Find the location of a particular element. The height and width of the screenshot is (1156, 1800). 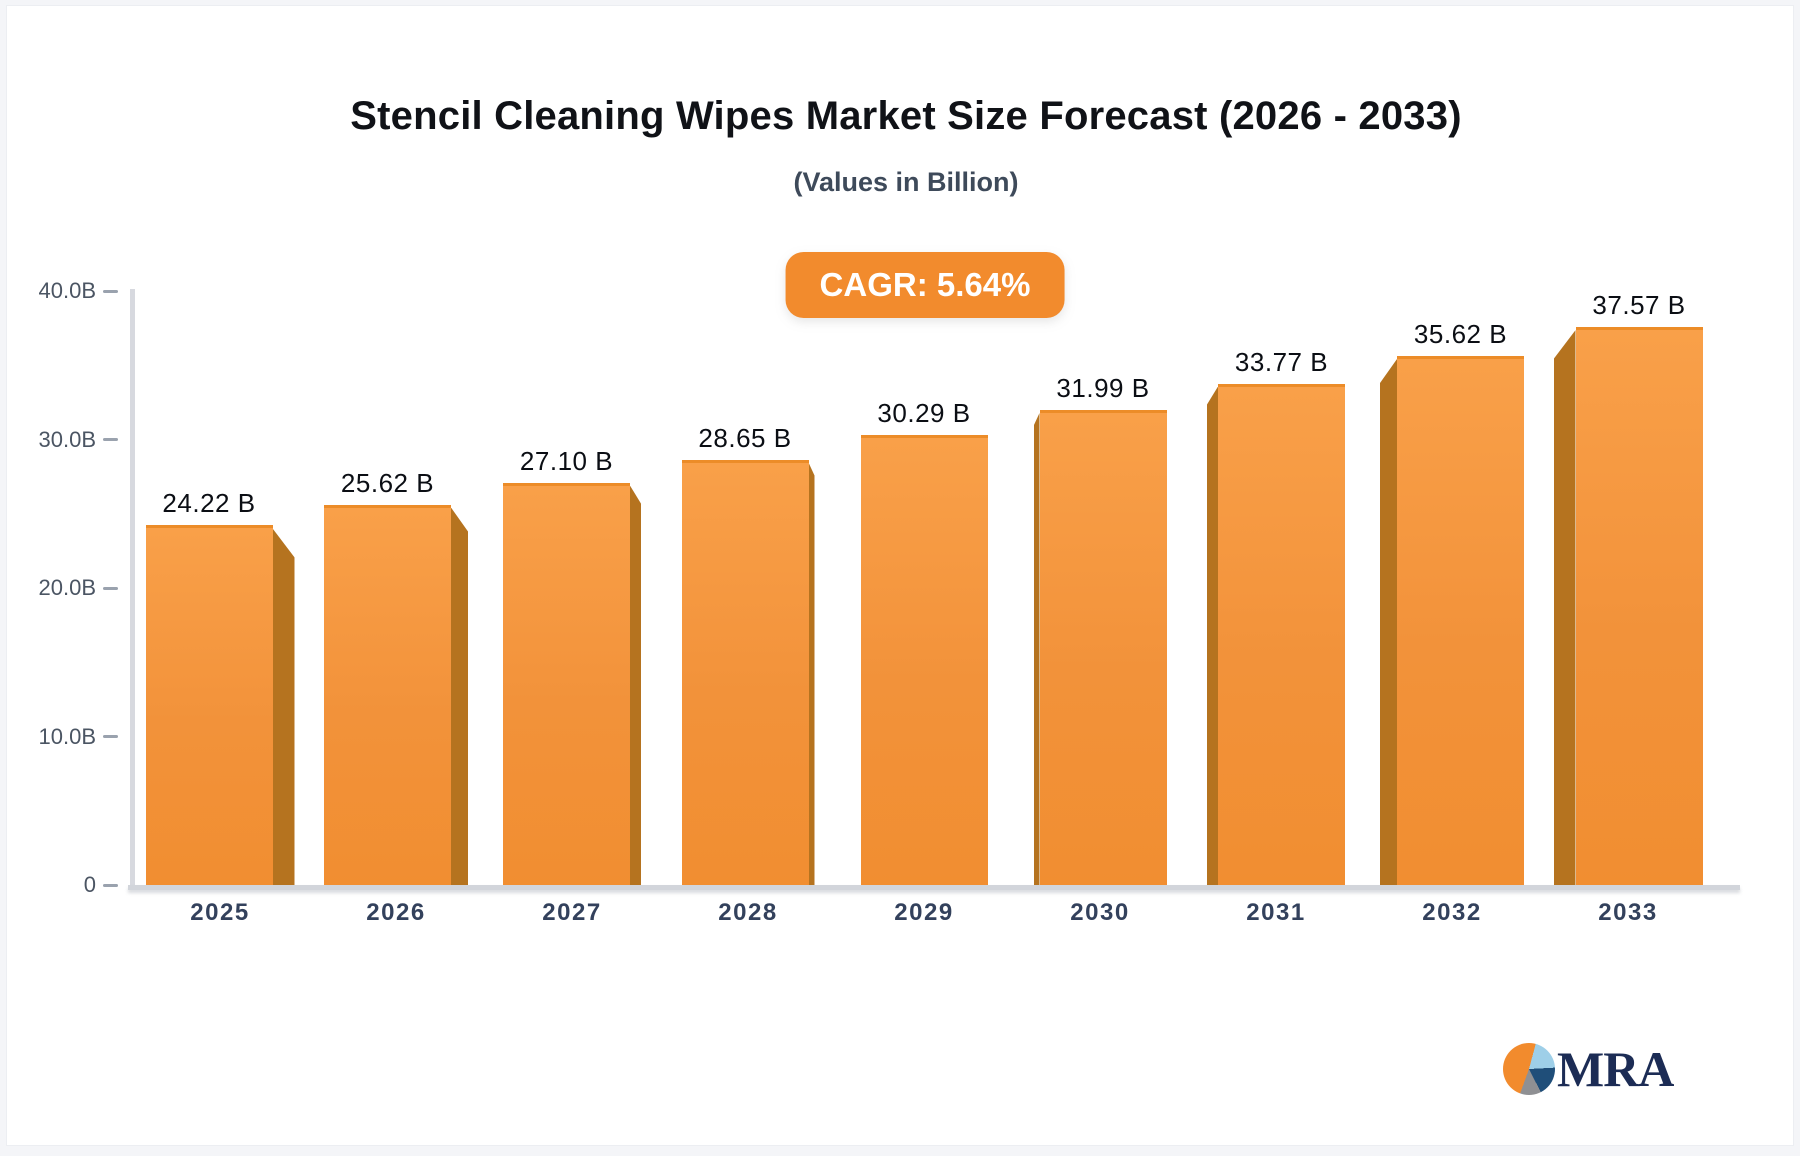

bar-2027: 27.10 B is located at coordinates (572, 665).